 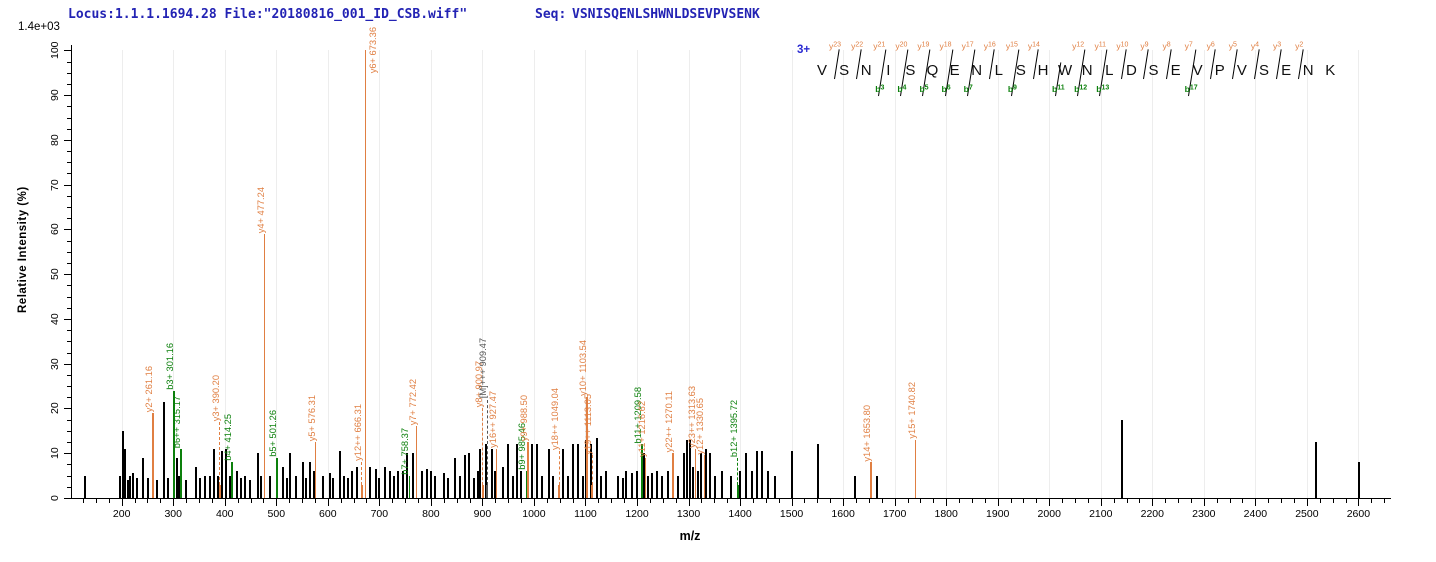 I want to click on y-ion-ladder-label: y3, so click(x=1277, y=46).